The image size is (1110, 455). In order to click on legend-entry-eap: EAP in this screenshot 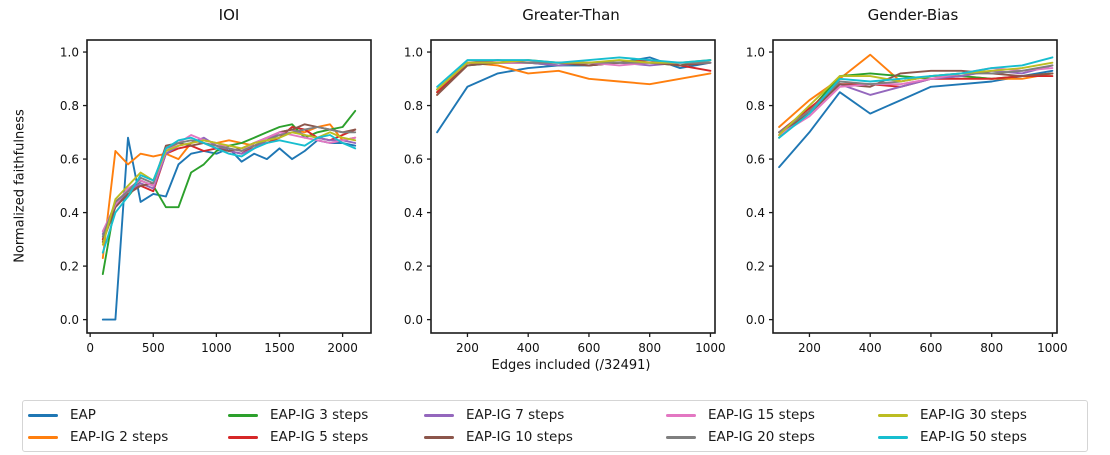, I will do `click(98, 415)`.